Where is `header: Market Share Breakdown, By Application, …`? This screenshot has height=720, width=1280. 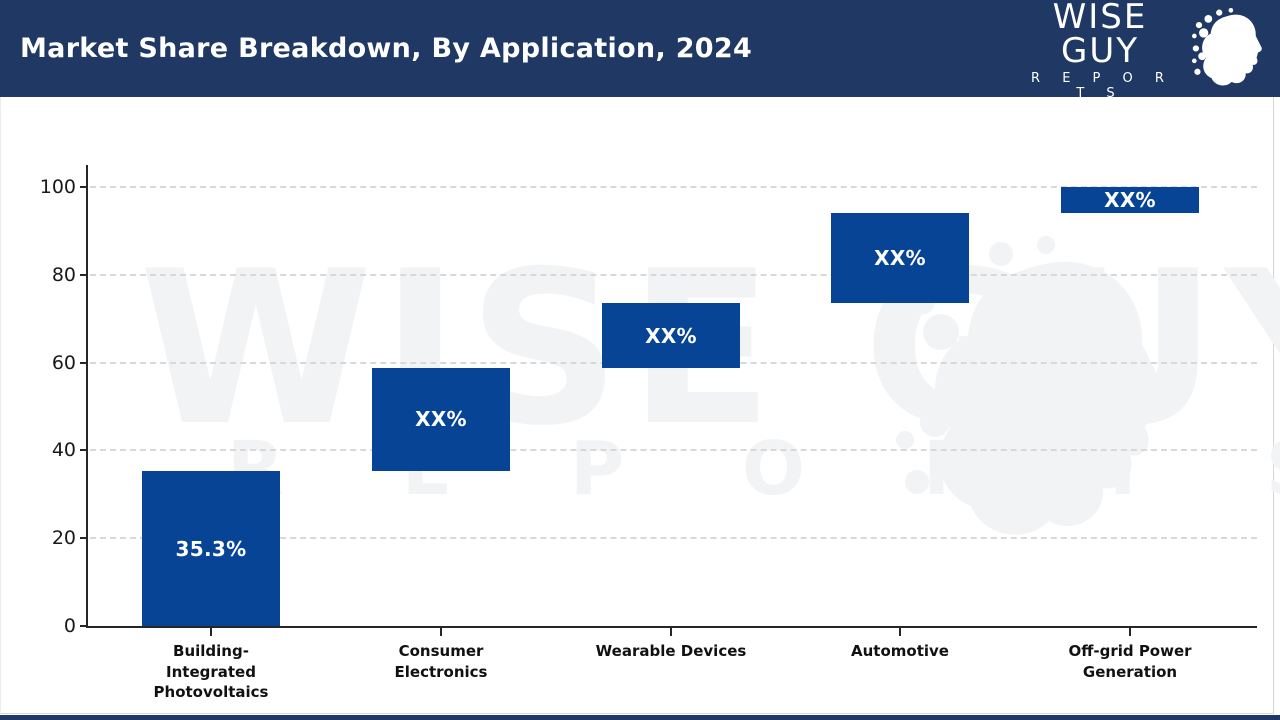
header: Market Share Breakdown, By Application, … is located at coordinates (640, 50).